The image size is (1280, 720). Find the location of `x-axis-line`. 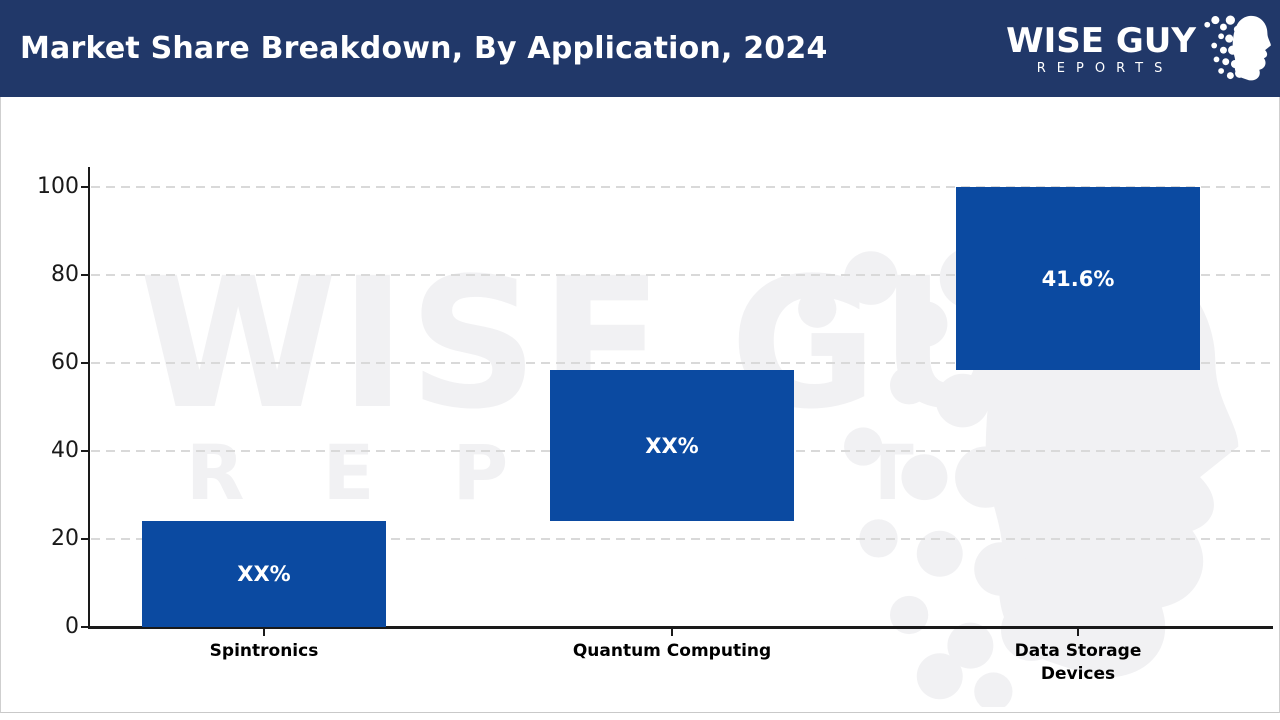

x-axis-line is located at coordinates (680, 627).